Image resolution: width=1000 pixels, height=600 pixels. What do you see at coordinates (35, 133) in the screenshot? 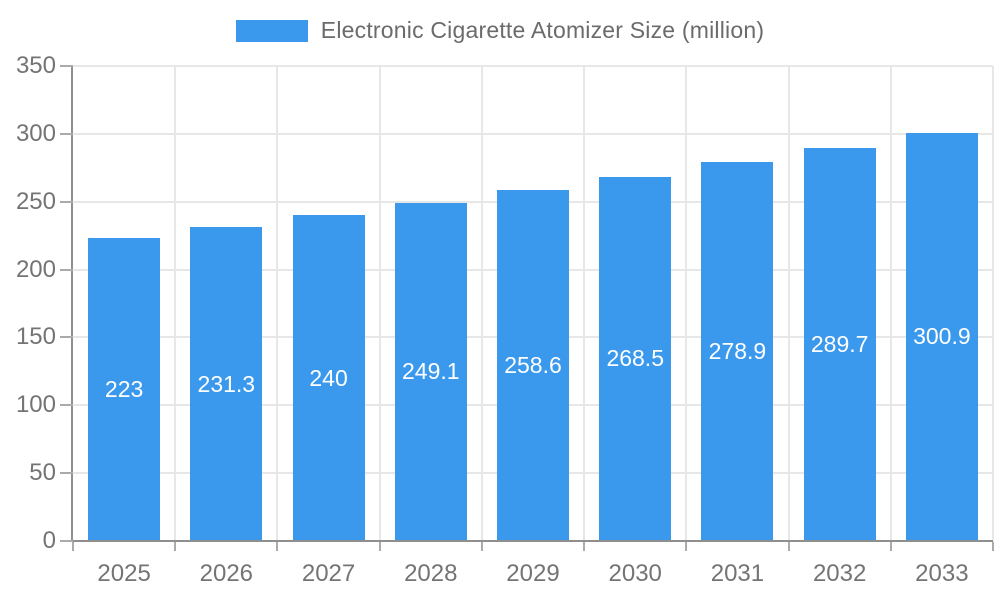
I see `y-axis-label: 300` at bounding box center [35, 133].